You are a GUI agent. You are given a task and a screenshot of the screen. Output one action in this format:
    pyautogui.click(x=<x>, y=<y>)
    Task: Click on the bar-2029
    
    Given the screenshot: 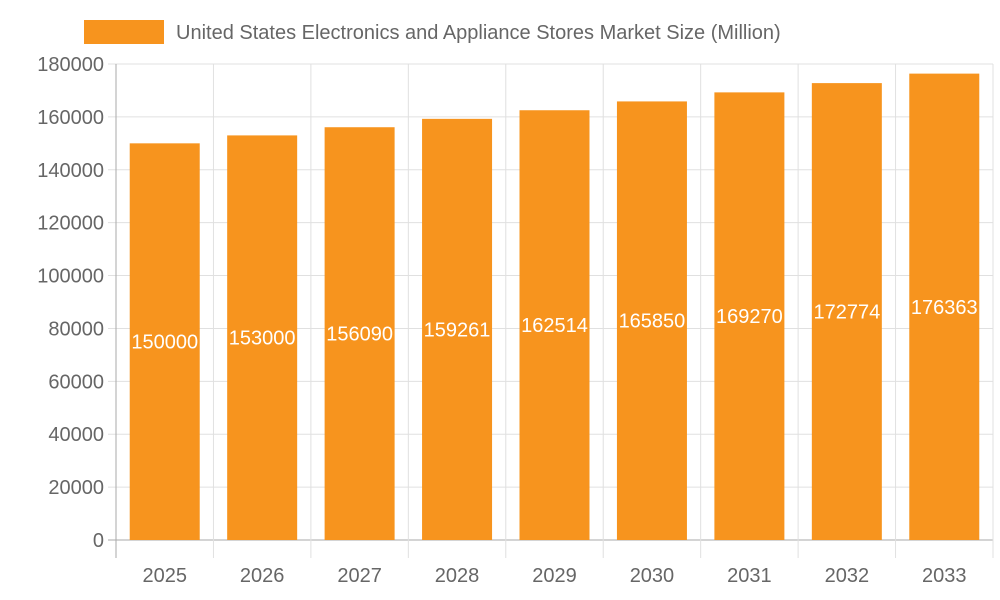 What is the action you would take?
    pyautogui.click(x=554, y=325)
    